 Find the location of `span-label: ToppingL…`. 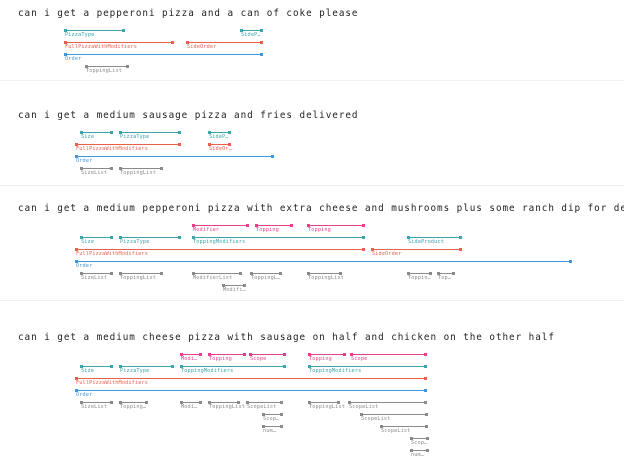

span-label: ToppingL… is located at coordinates (266, 278).